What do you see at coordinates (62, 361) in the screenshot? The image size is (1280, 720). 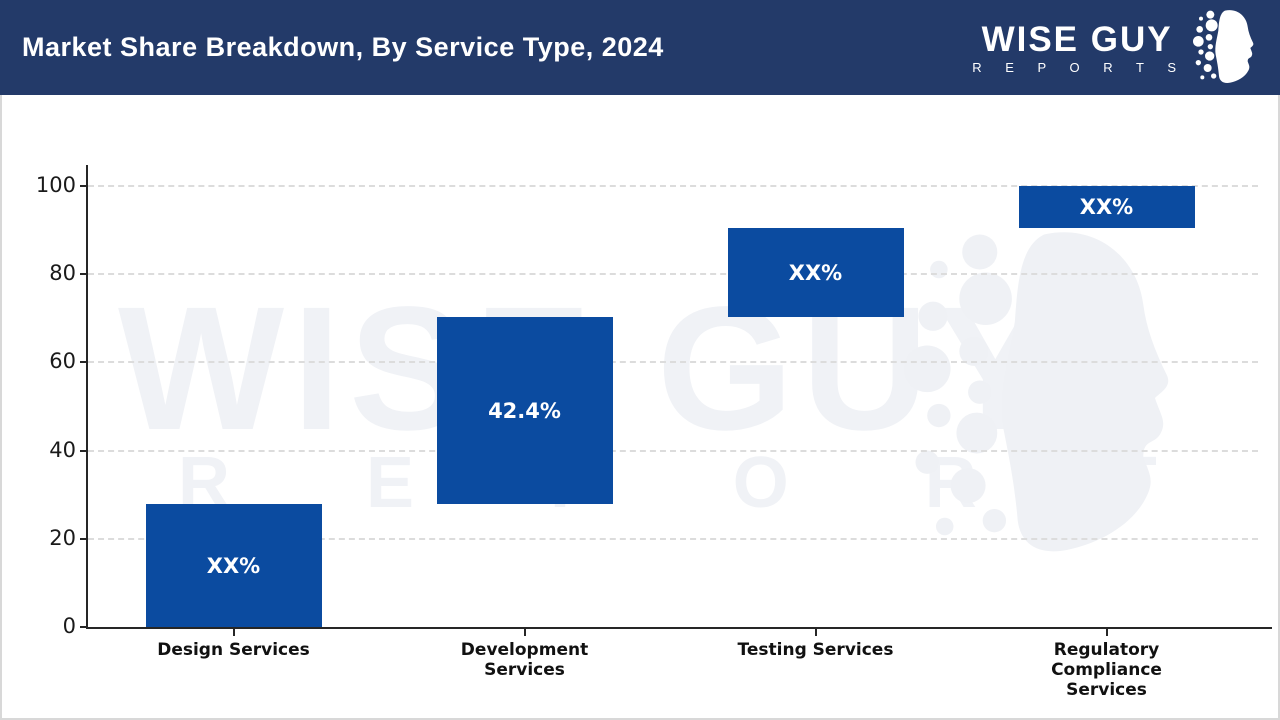 I see `y-tick-label: 60` at bounding box center [62, 361].